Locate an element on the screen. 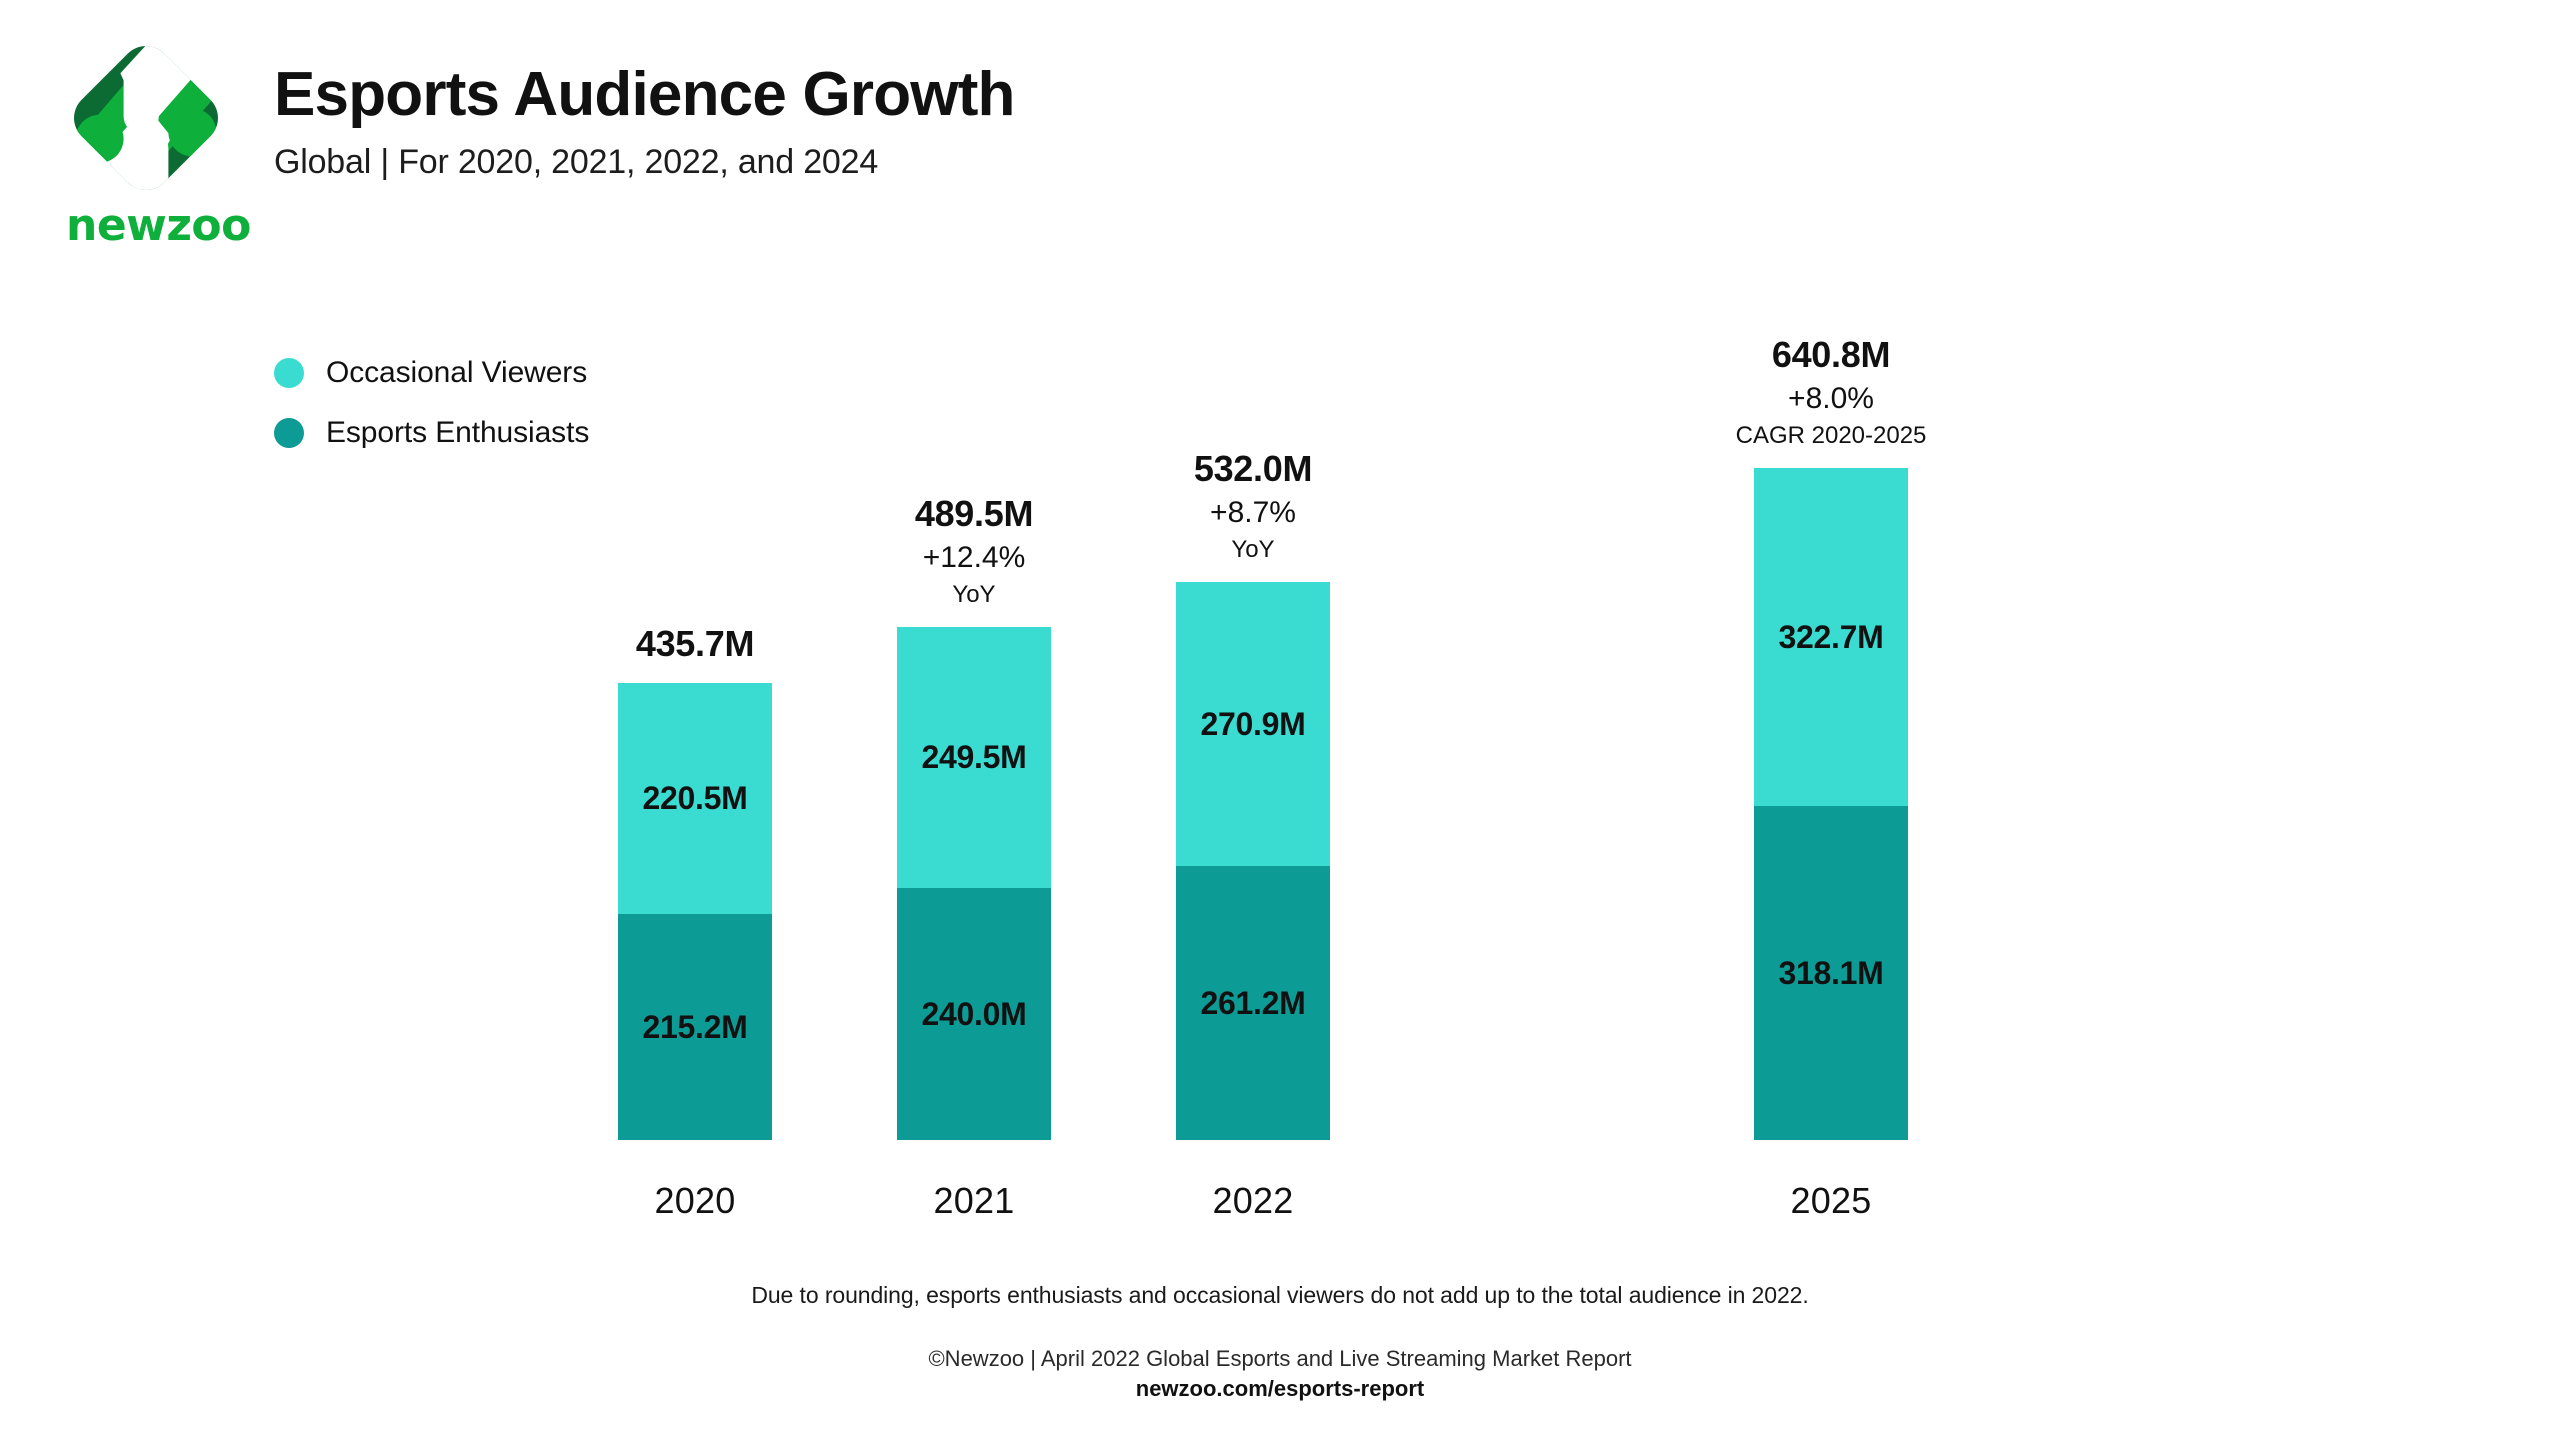 Image resolution: width=2560 pixels, height=1440 pixels. bar-total-label-2021: 489.5M is located at coordinates (974, 513).